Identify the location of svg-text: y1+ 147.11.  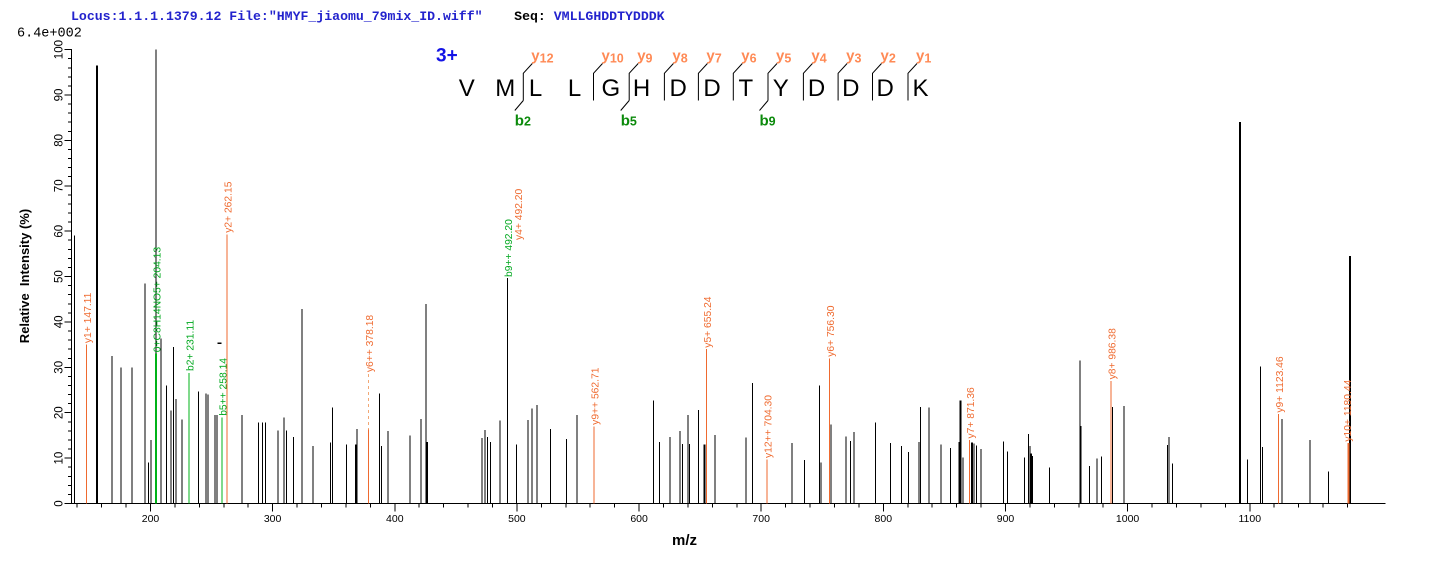
(88, 317).